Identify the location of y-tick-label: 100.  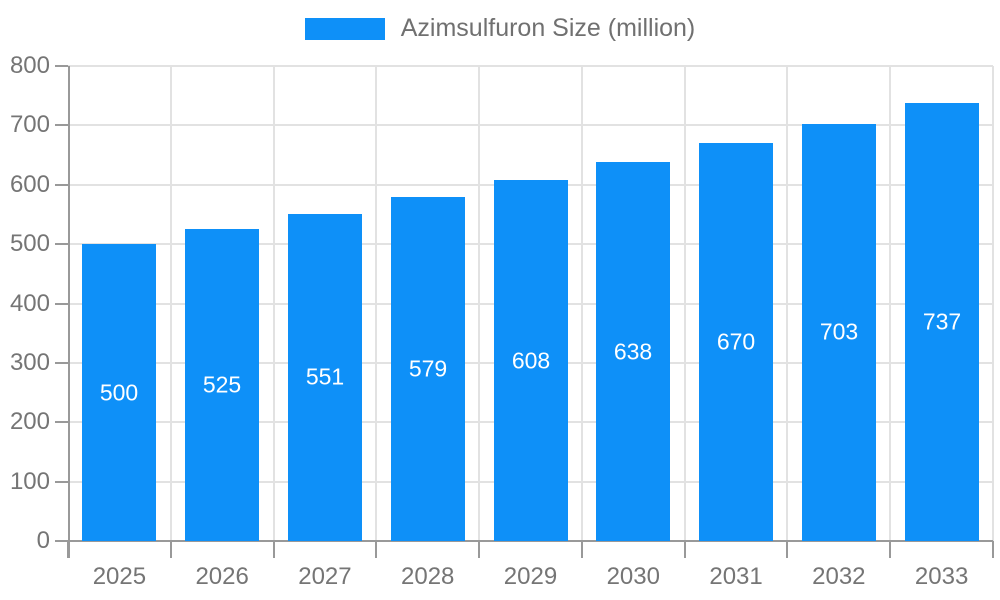
(29, 481).